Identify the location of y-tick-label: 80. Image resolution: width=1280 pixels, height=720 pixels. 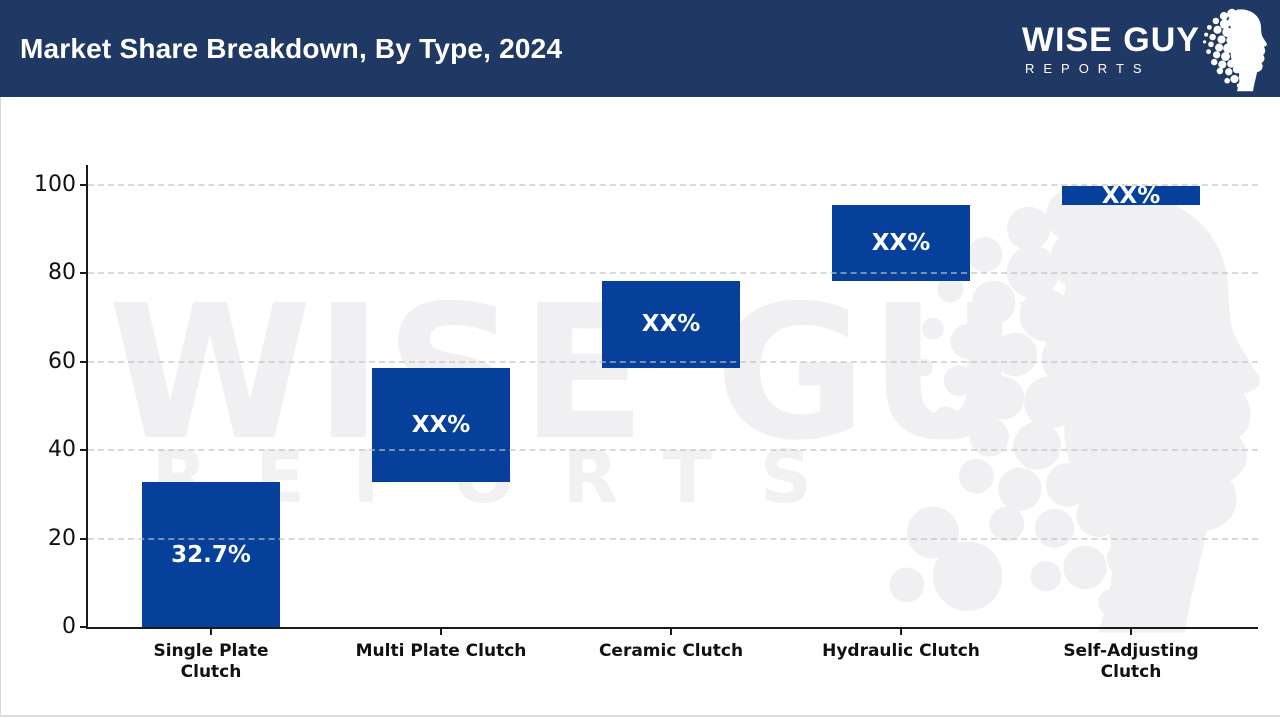
(62, 273).